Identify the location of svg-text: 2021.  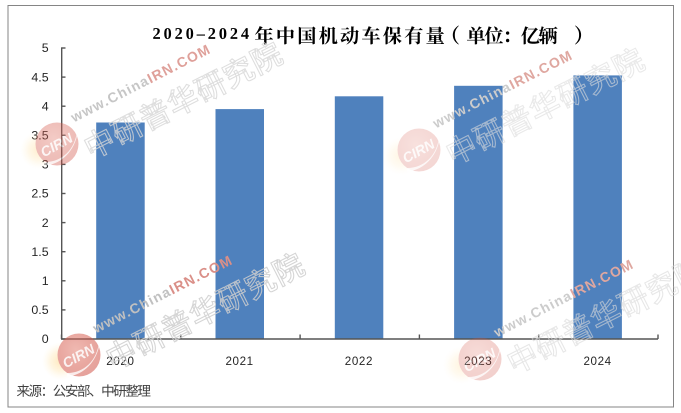
(239, 361).